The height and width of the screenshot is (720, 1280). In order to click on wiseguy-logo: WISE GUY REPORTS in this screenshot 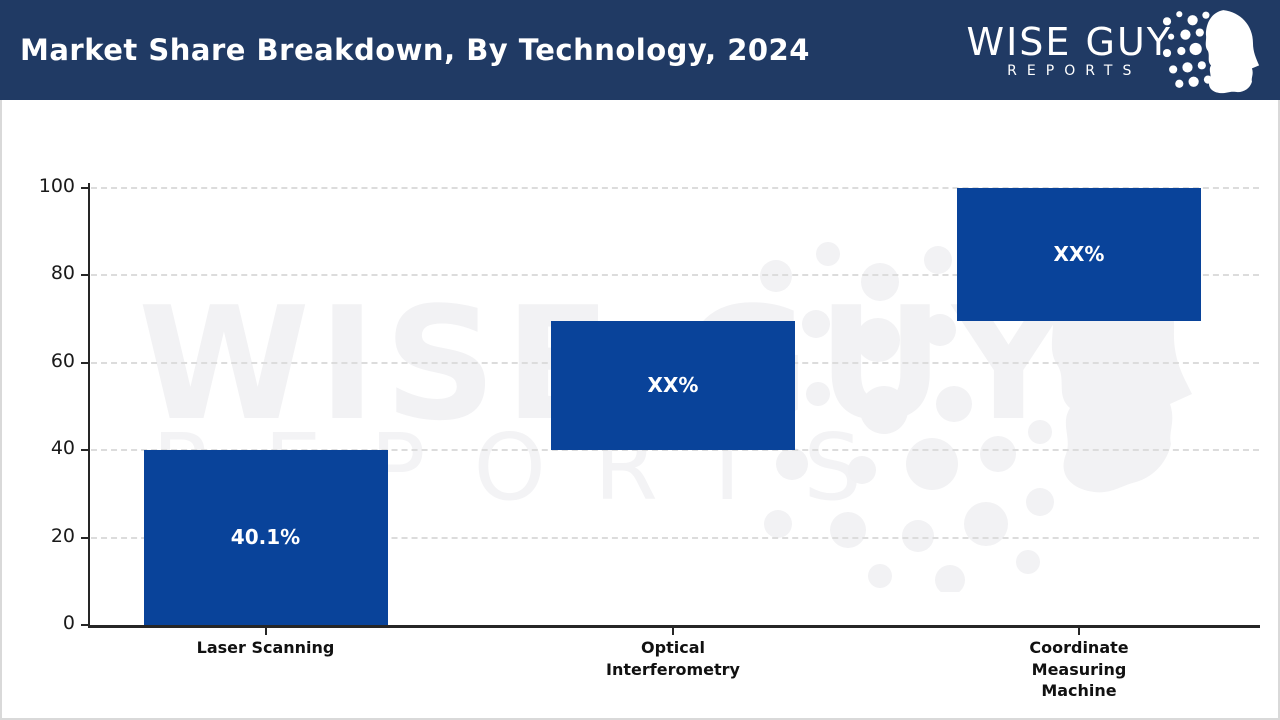, I will do `click(1114, 51)`.